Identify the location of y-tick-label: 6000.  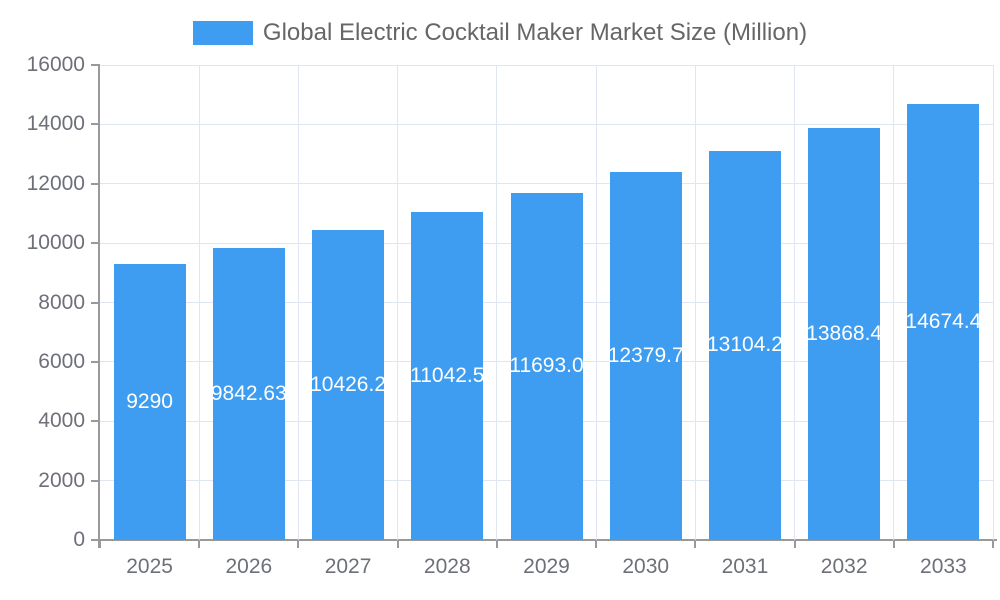
(61, 361).